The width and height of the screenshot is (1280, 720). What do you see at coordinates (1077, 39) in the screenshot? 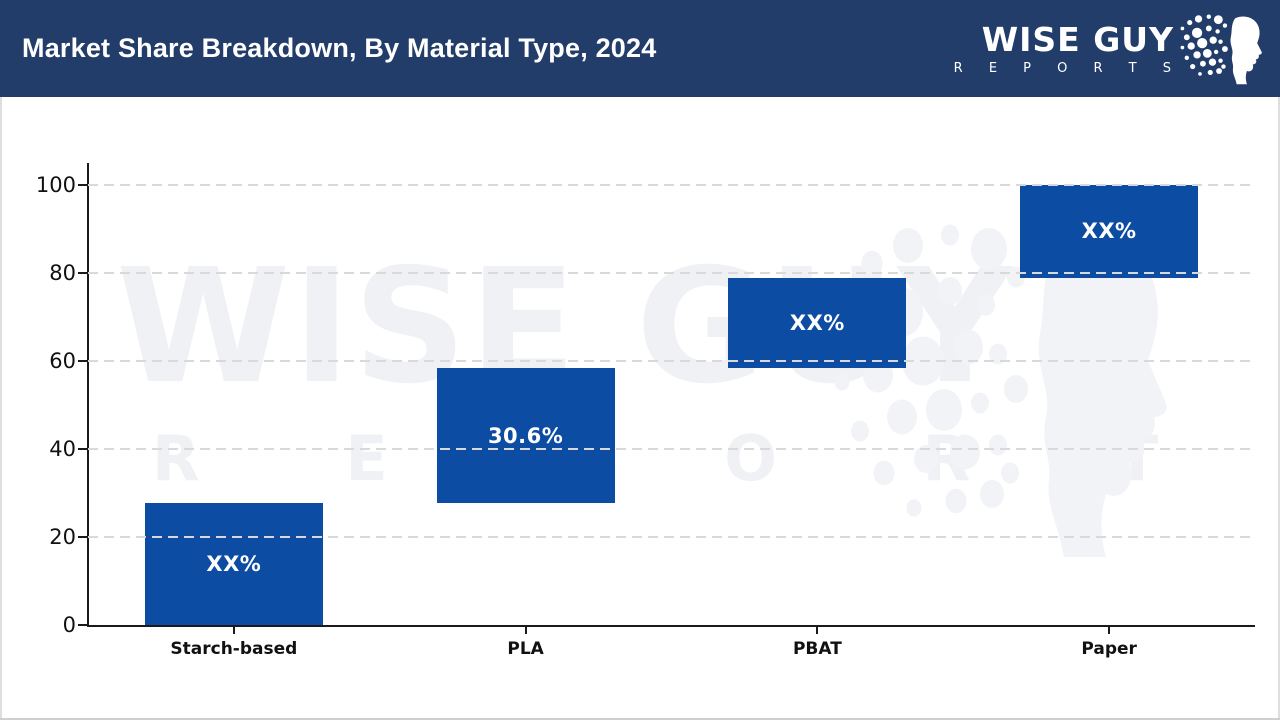
I see `logo-primary-text: WISE GUY` at bounding box center [1077, 39].